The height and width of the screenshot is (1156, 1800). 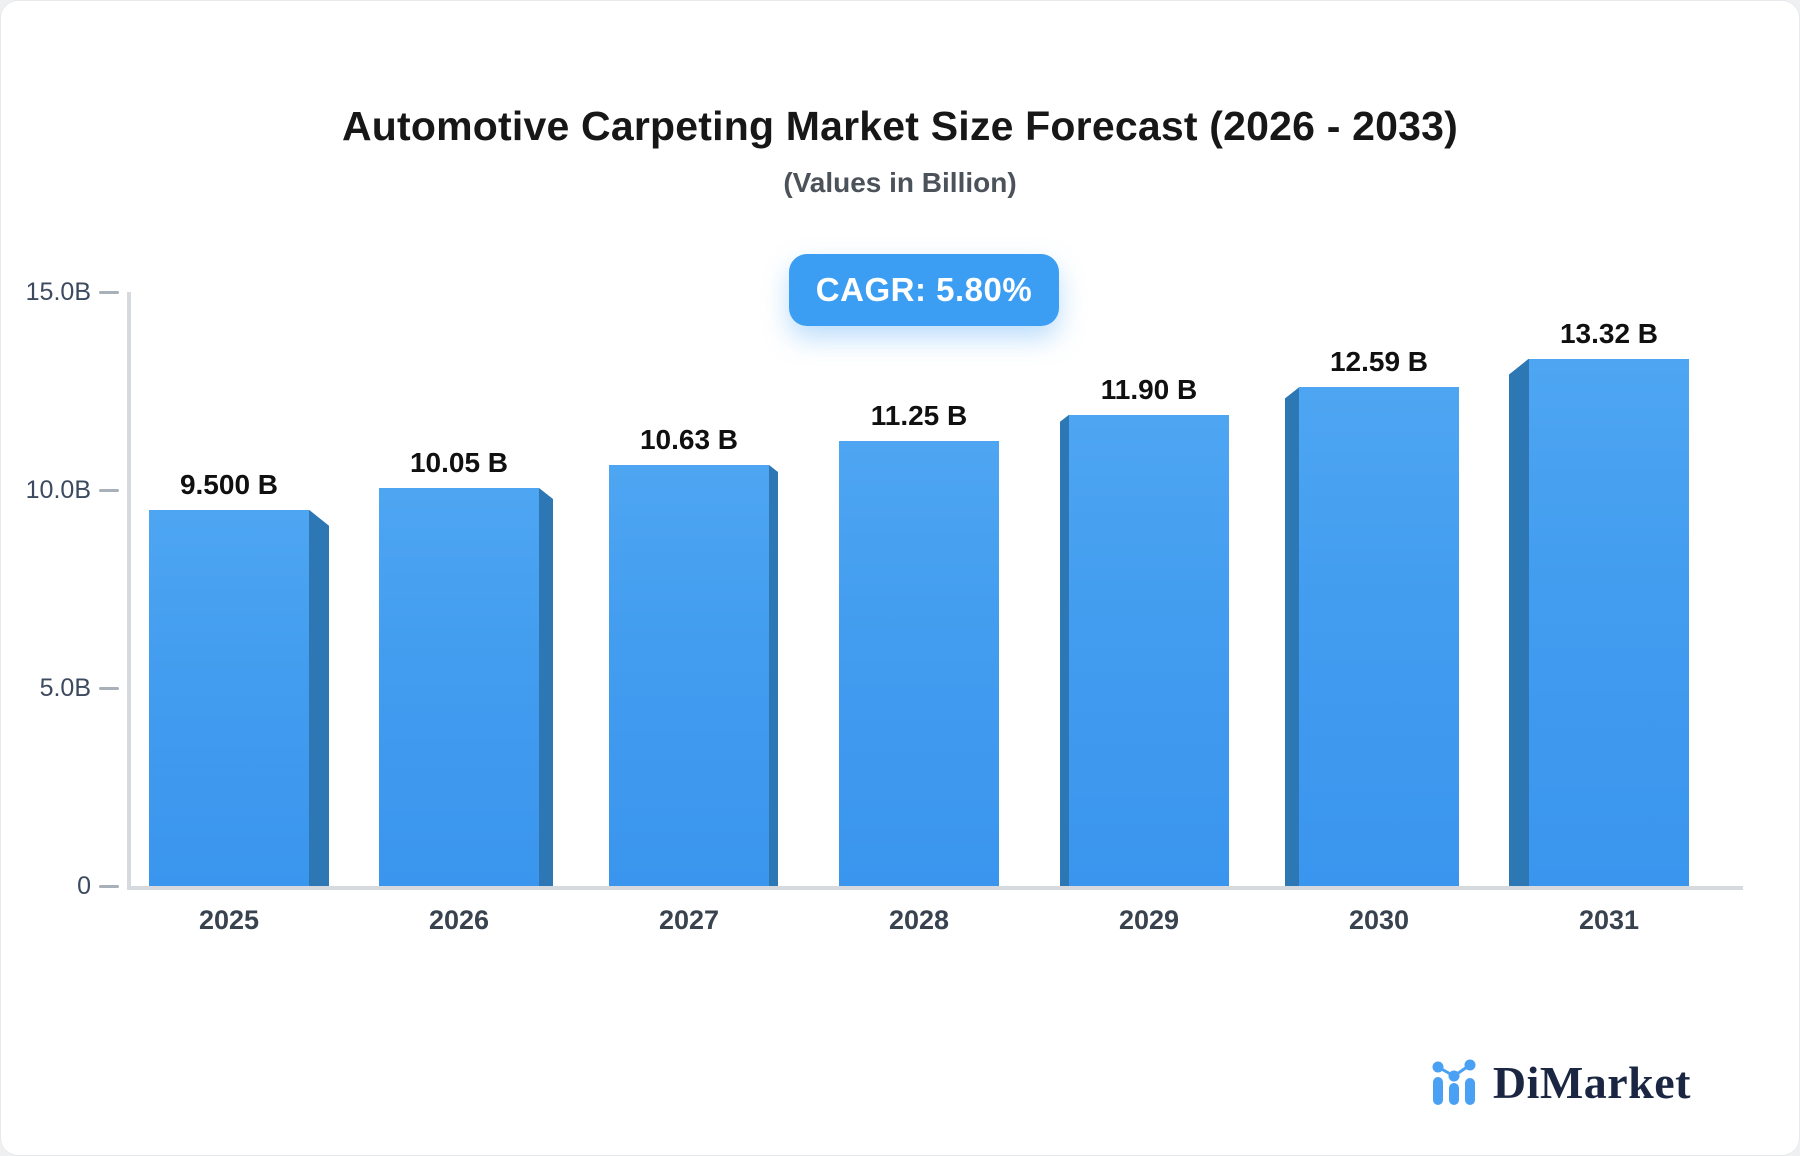 What do you see at coordinates (129, 591) in the screenshot?
I see `y-axis-line` at bounding box center [129, 591].